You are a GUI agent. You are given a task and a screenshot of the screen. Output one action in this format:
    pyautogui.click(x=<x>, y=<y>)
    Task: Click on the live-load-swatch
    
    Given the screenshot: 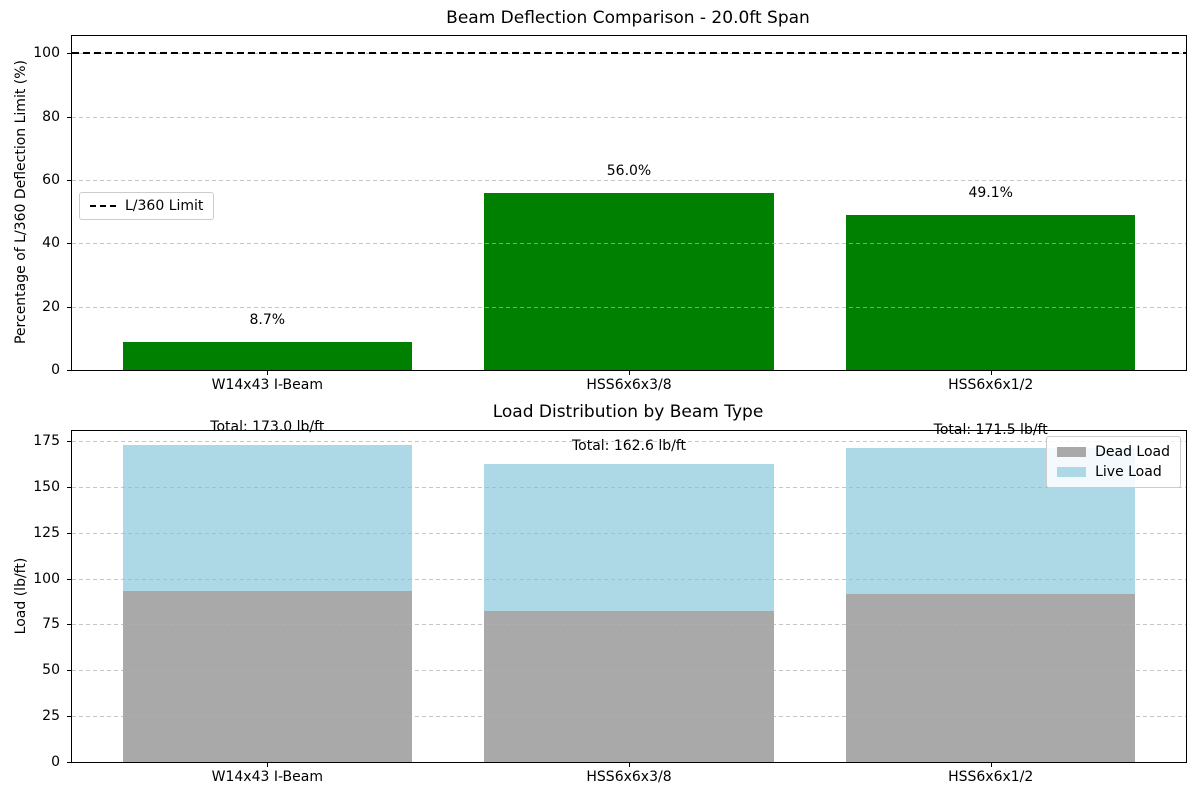 What is the action you would take?
    pyautogui.click(x=1072, y=472)
    